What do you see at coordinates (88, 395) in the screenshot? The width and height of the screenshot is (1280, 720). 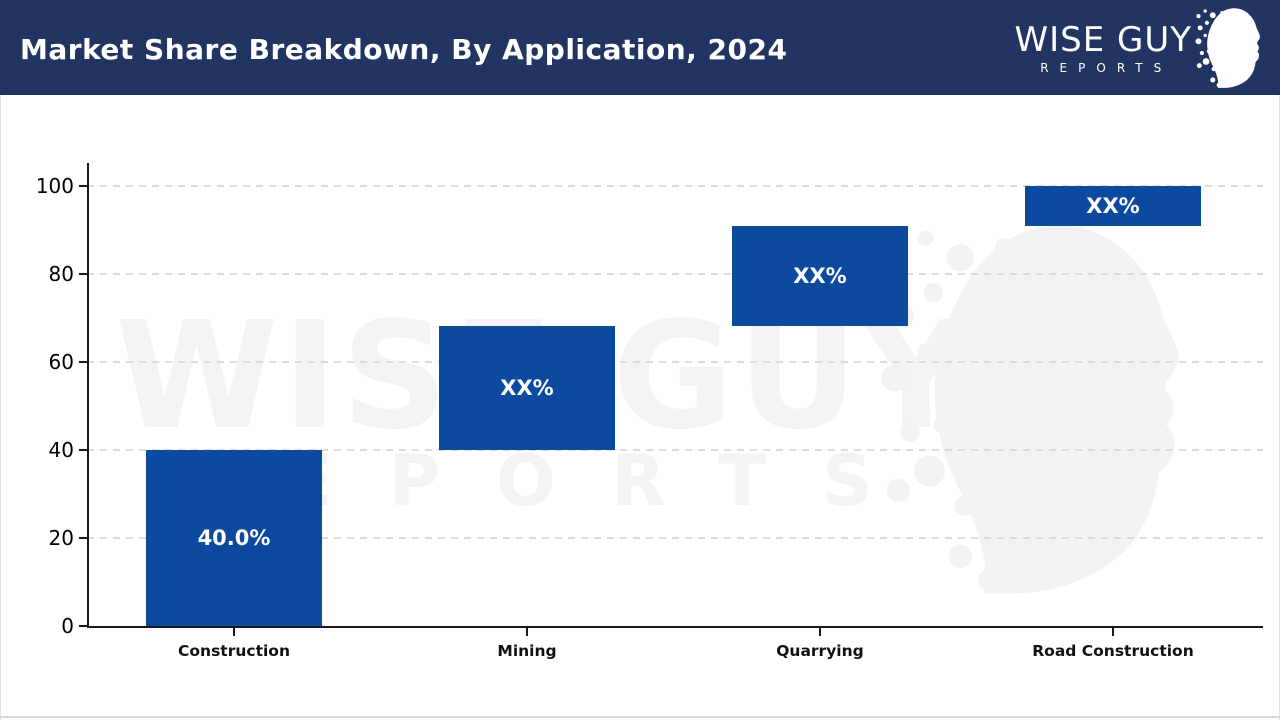 I see `y-axis-line` at bounding box center [88, 395].